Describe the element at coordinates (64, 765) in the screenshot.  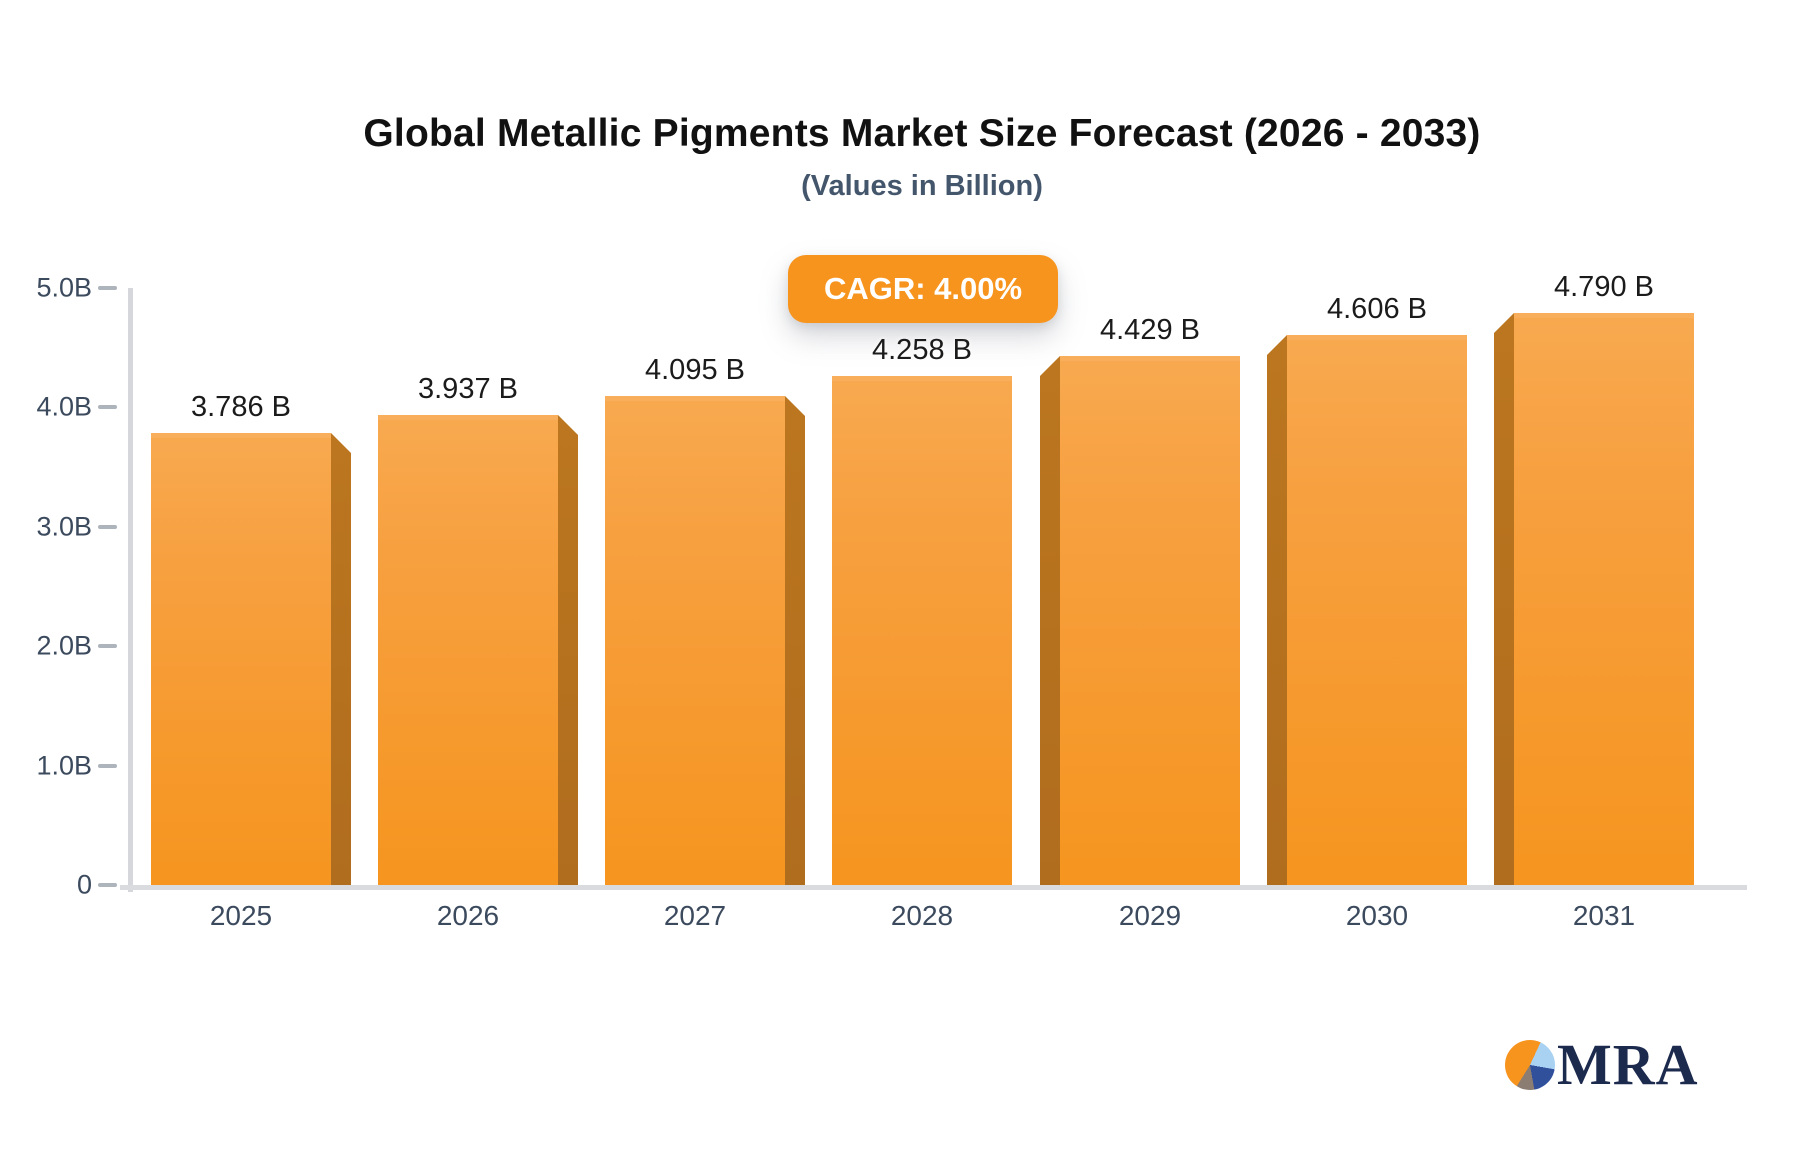
I see `y-axis-tick-label: 1.0B` at that location.